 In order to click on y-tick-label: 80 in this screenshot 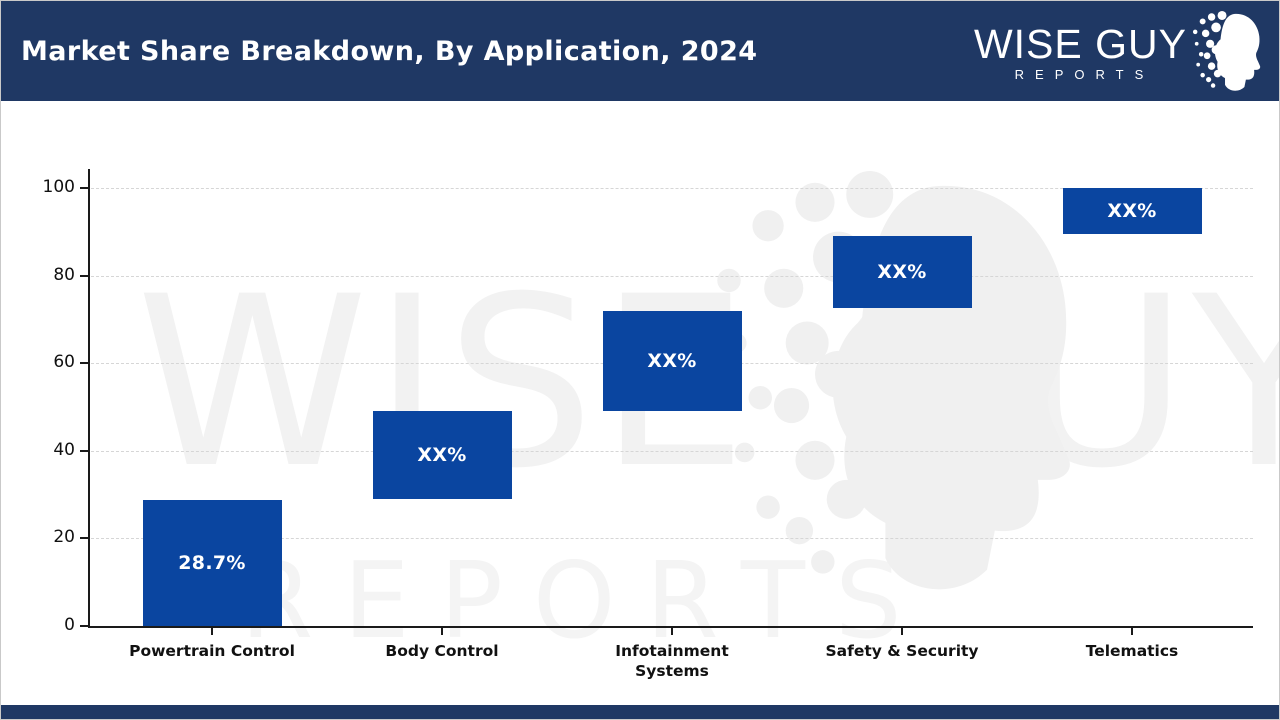, I will do `click(64, 274)`.